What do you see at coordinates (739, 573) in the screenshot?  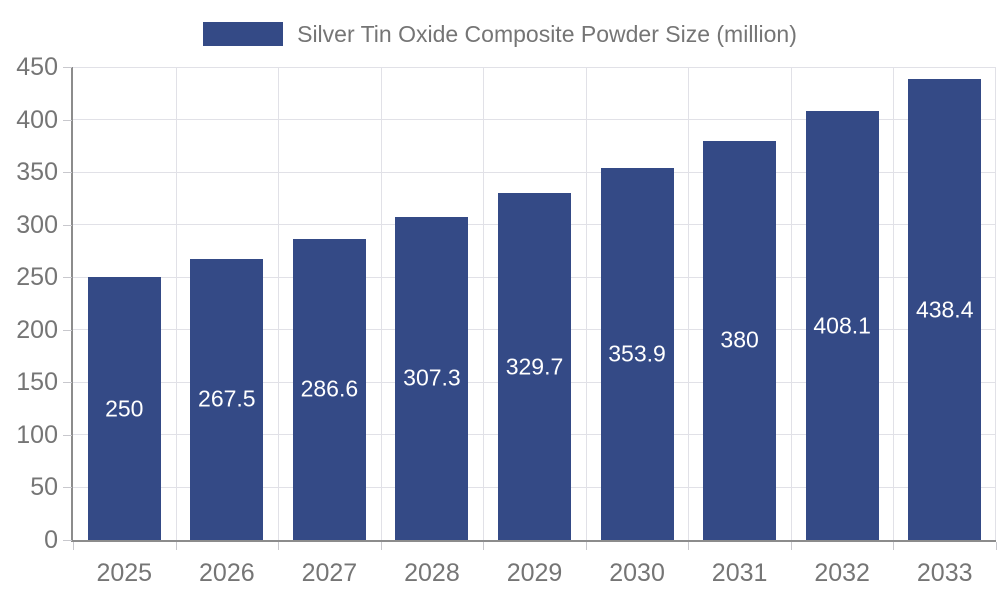 I see `x-tick-label: 2031` at bounding box center [739, 573].